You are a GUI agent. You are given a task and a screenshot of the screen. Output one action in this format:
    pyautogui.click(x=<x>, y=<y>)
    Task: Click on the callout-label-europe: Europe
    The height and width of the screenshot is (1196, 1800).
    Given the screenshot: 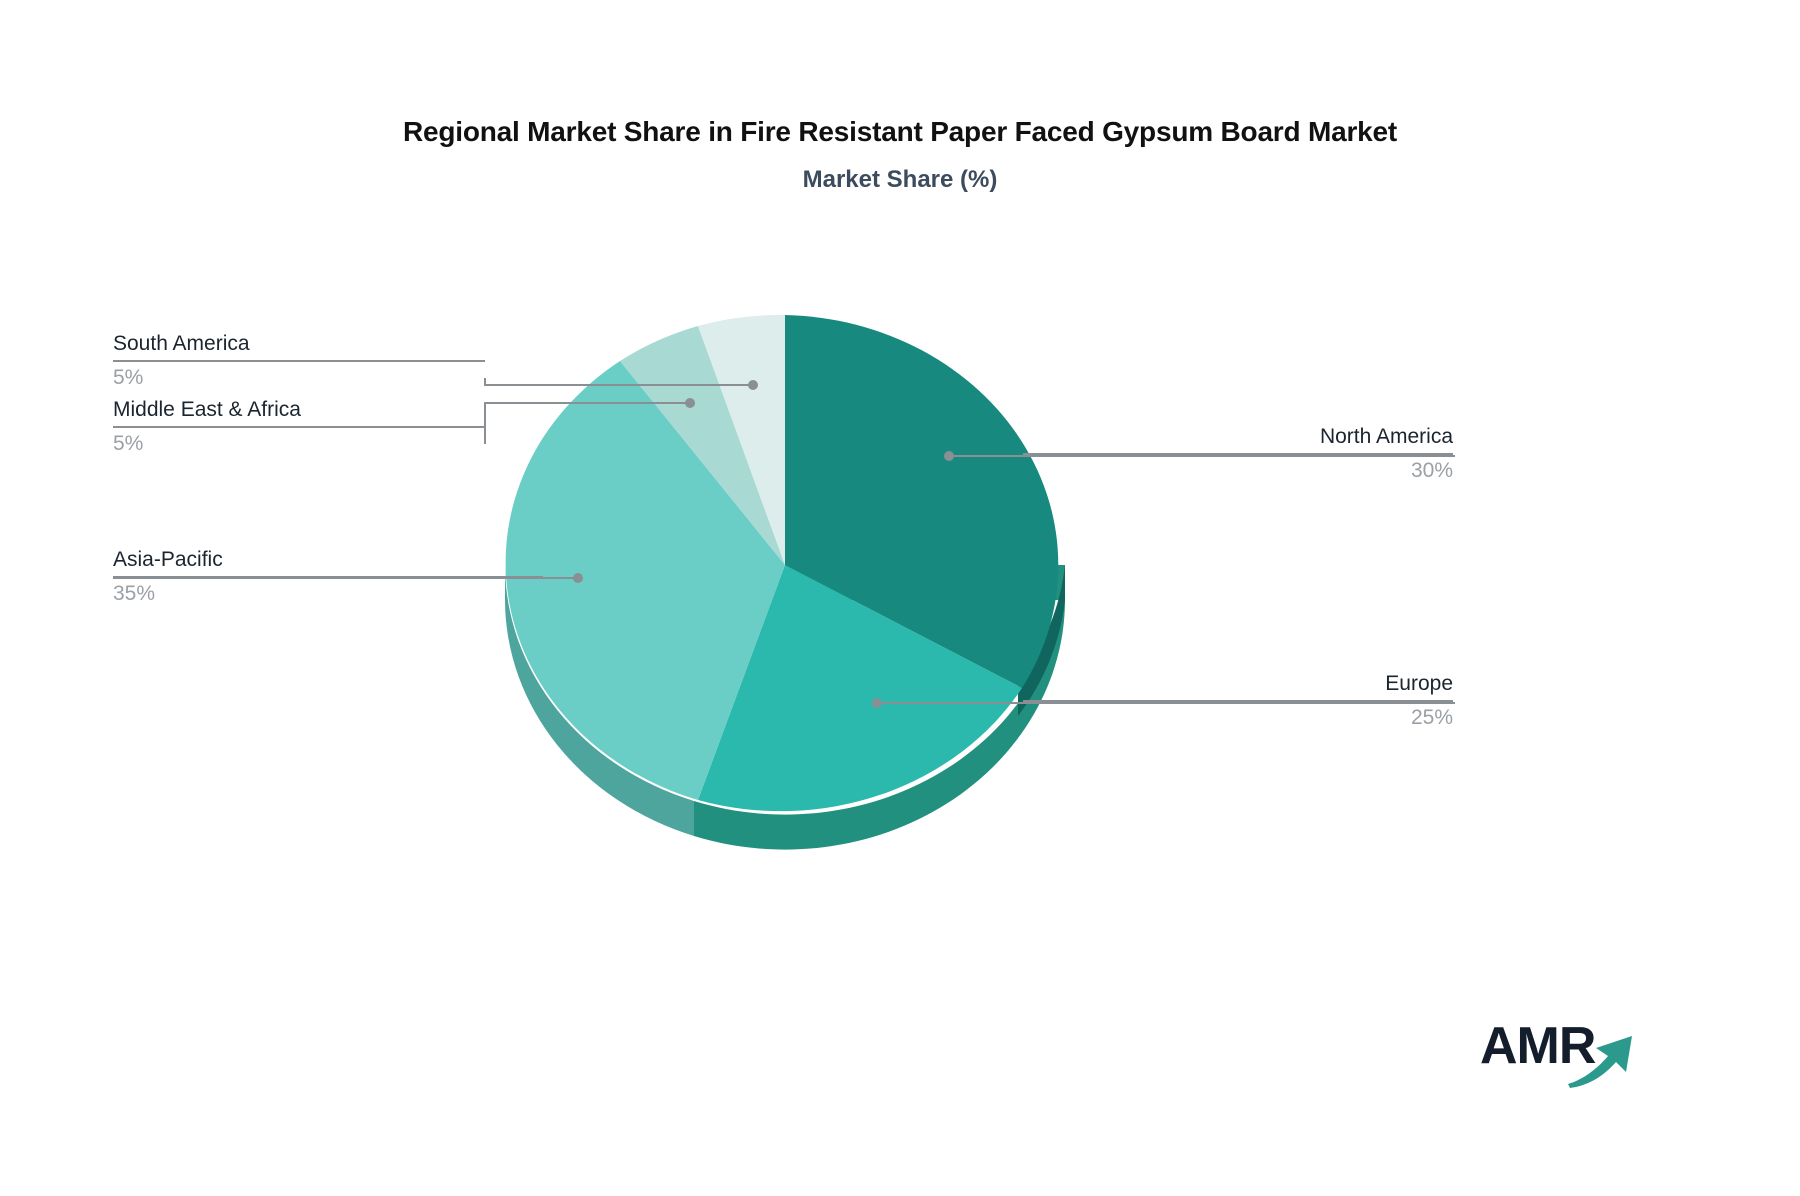 What is the action you would take?
    pyautogui.click(x=1419, y=683)
    